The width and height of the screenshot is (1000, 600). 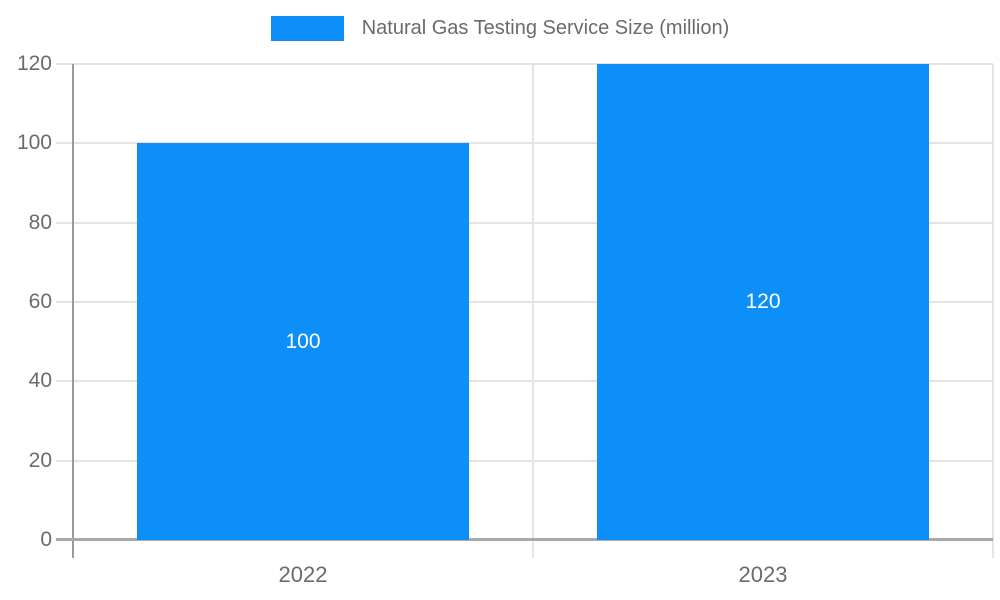 I want to click on y-axis-tick-label: 20, so click(x=40, y=460).